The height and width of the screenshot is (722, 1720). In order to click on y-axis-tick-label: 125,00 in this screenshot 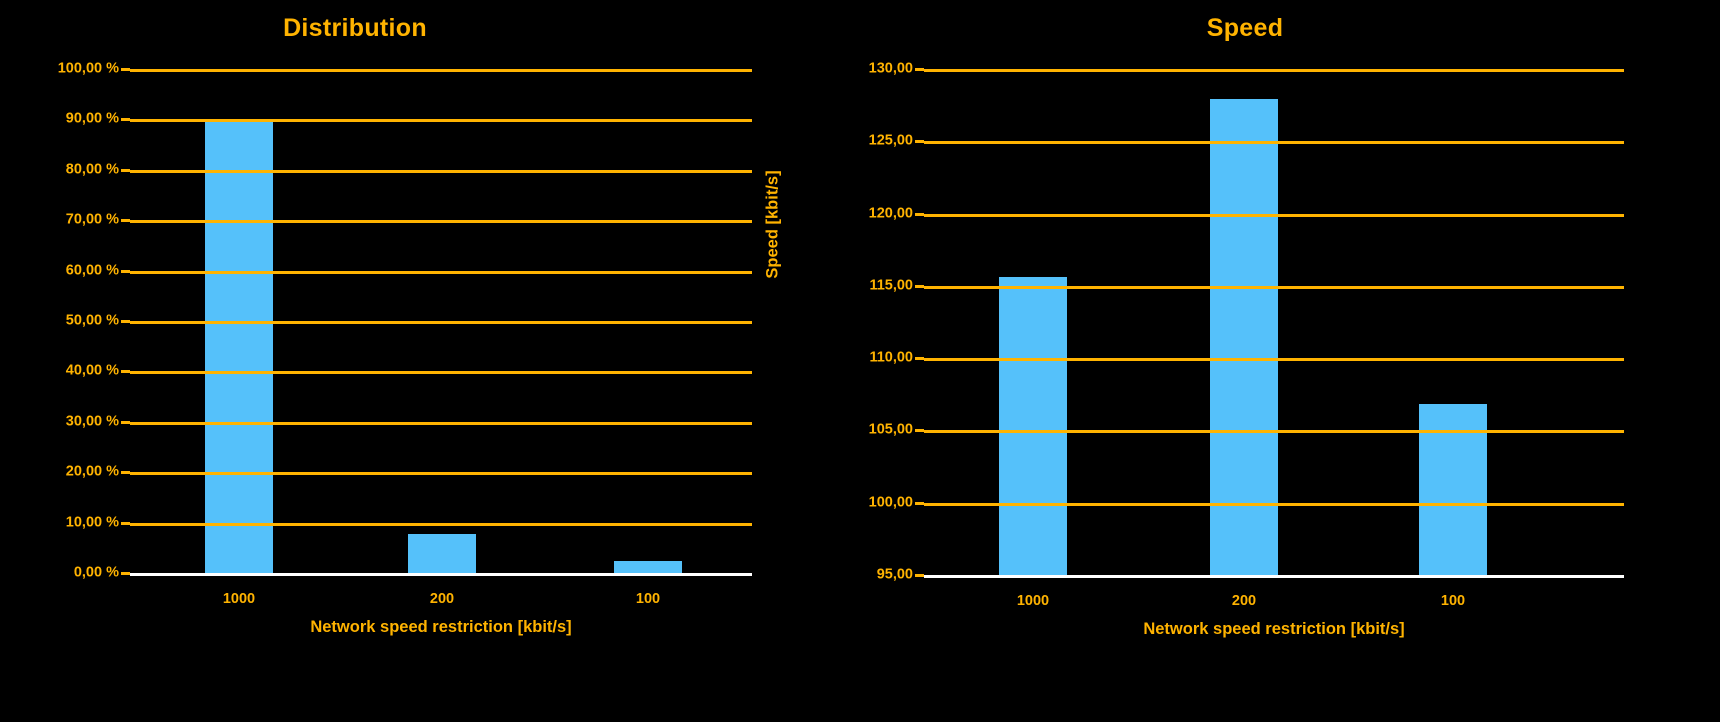, I will do `click(890, 140)`.